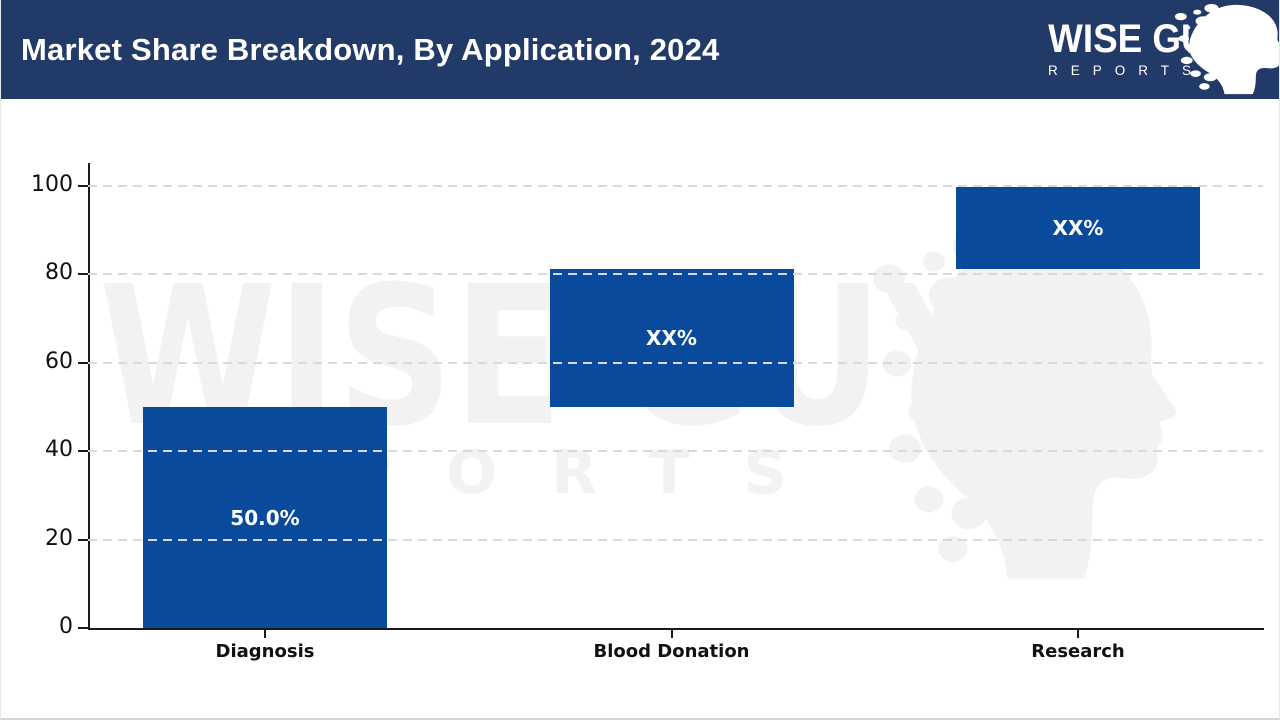  I want to click on x-tick-mark-diagnosis, so click(265, 634).